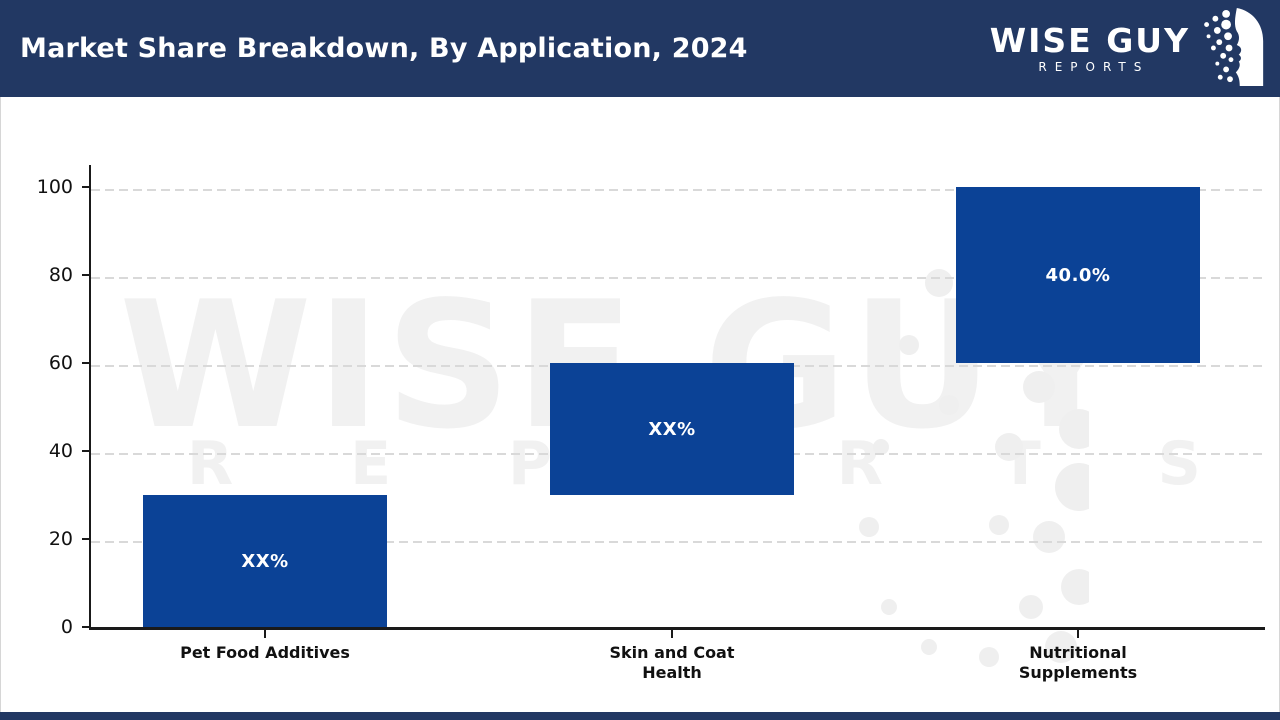 The height and width of the screenshot is (720, 1280). I want to click on x-category-label-2: Nutritional Supplements, so click(1078, 662).